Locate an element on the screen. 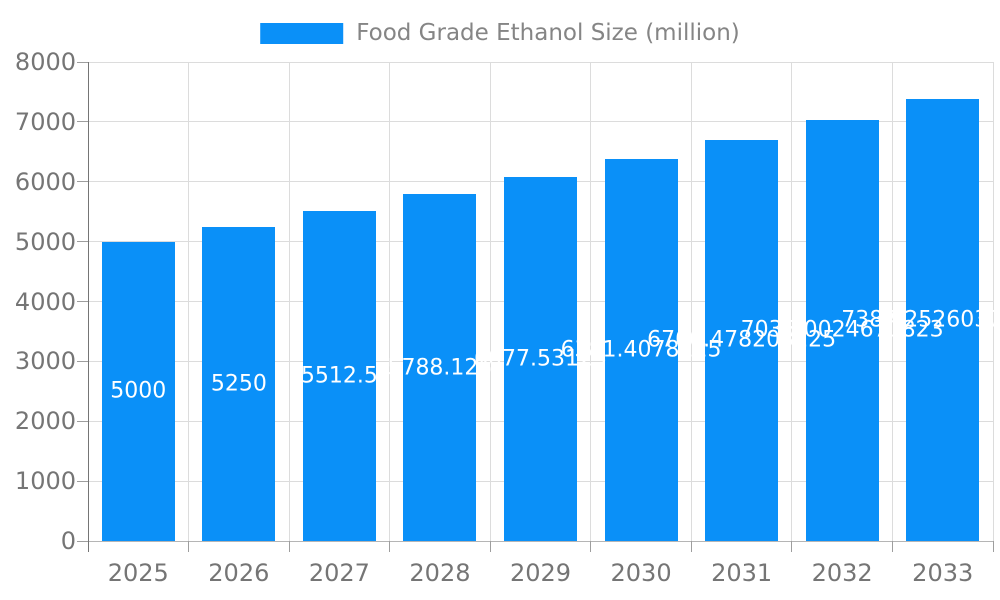 Image resolution: width=1000 pixels, height=600 pixels. x-tick-label: 2025 is located at coordinates (138, 573).